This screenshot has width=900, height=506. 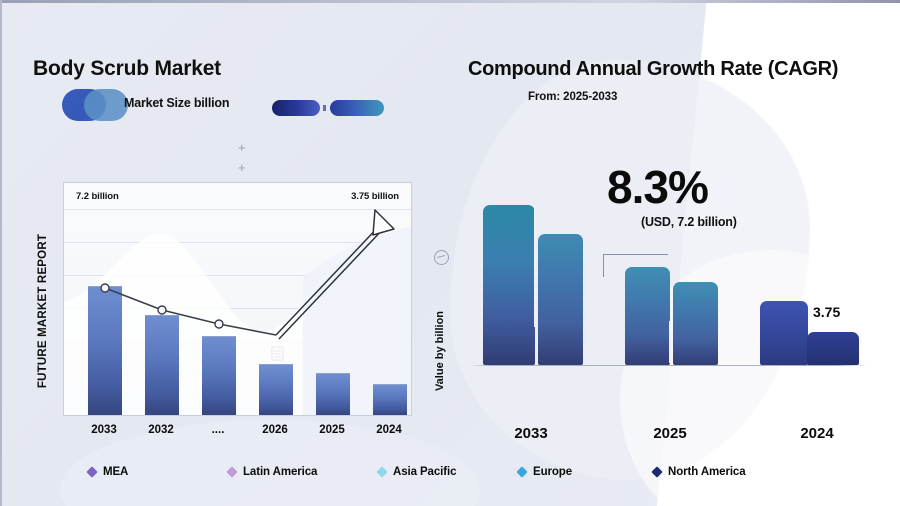 I want to click on legend-item-north-america: North America, so click(x=698, y=472).